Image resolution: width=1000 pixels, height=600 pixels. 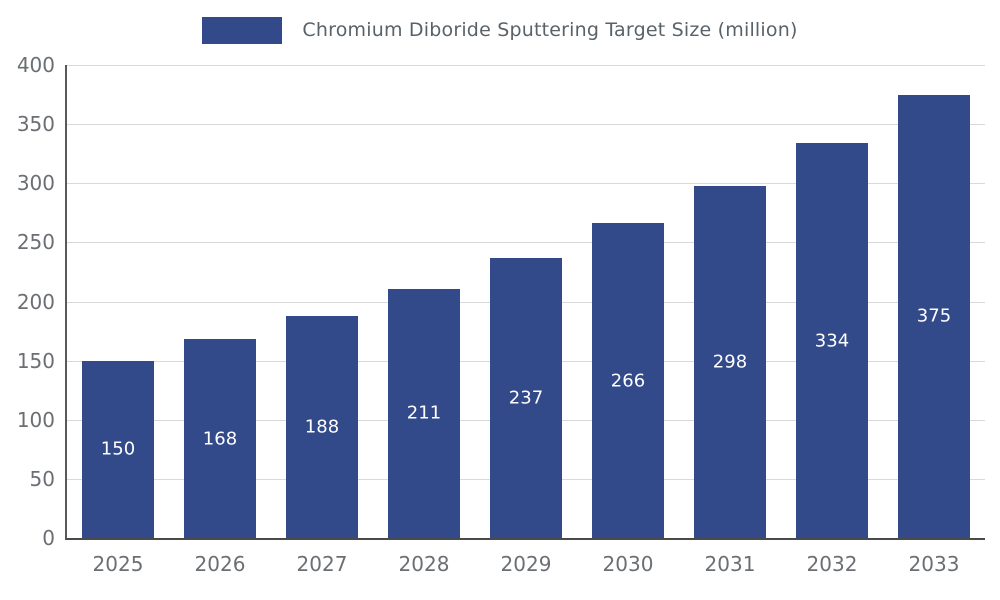 I want to click on bar-slot: 266 2030, so click(x=628, y=320).